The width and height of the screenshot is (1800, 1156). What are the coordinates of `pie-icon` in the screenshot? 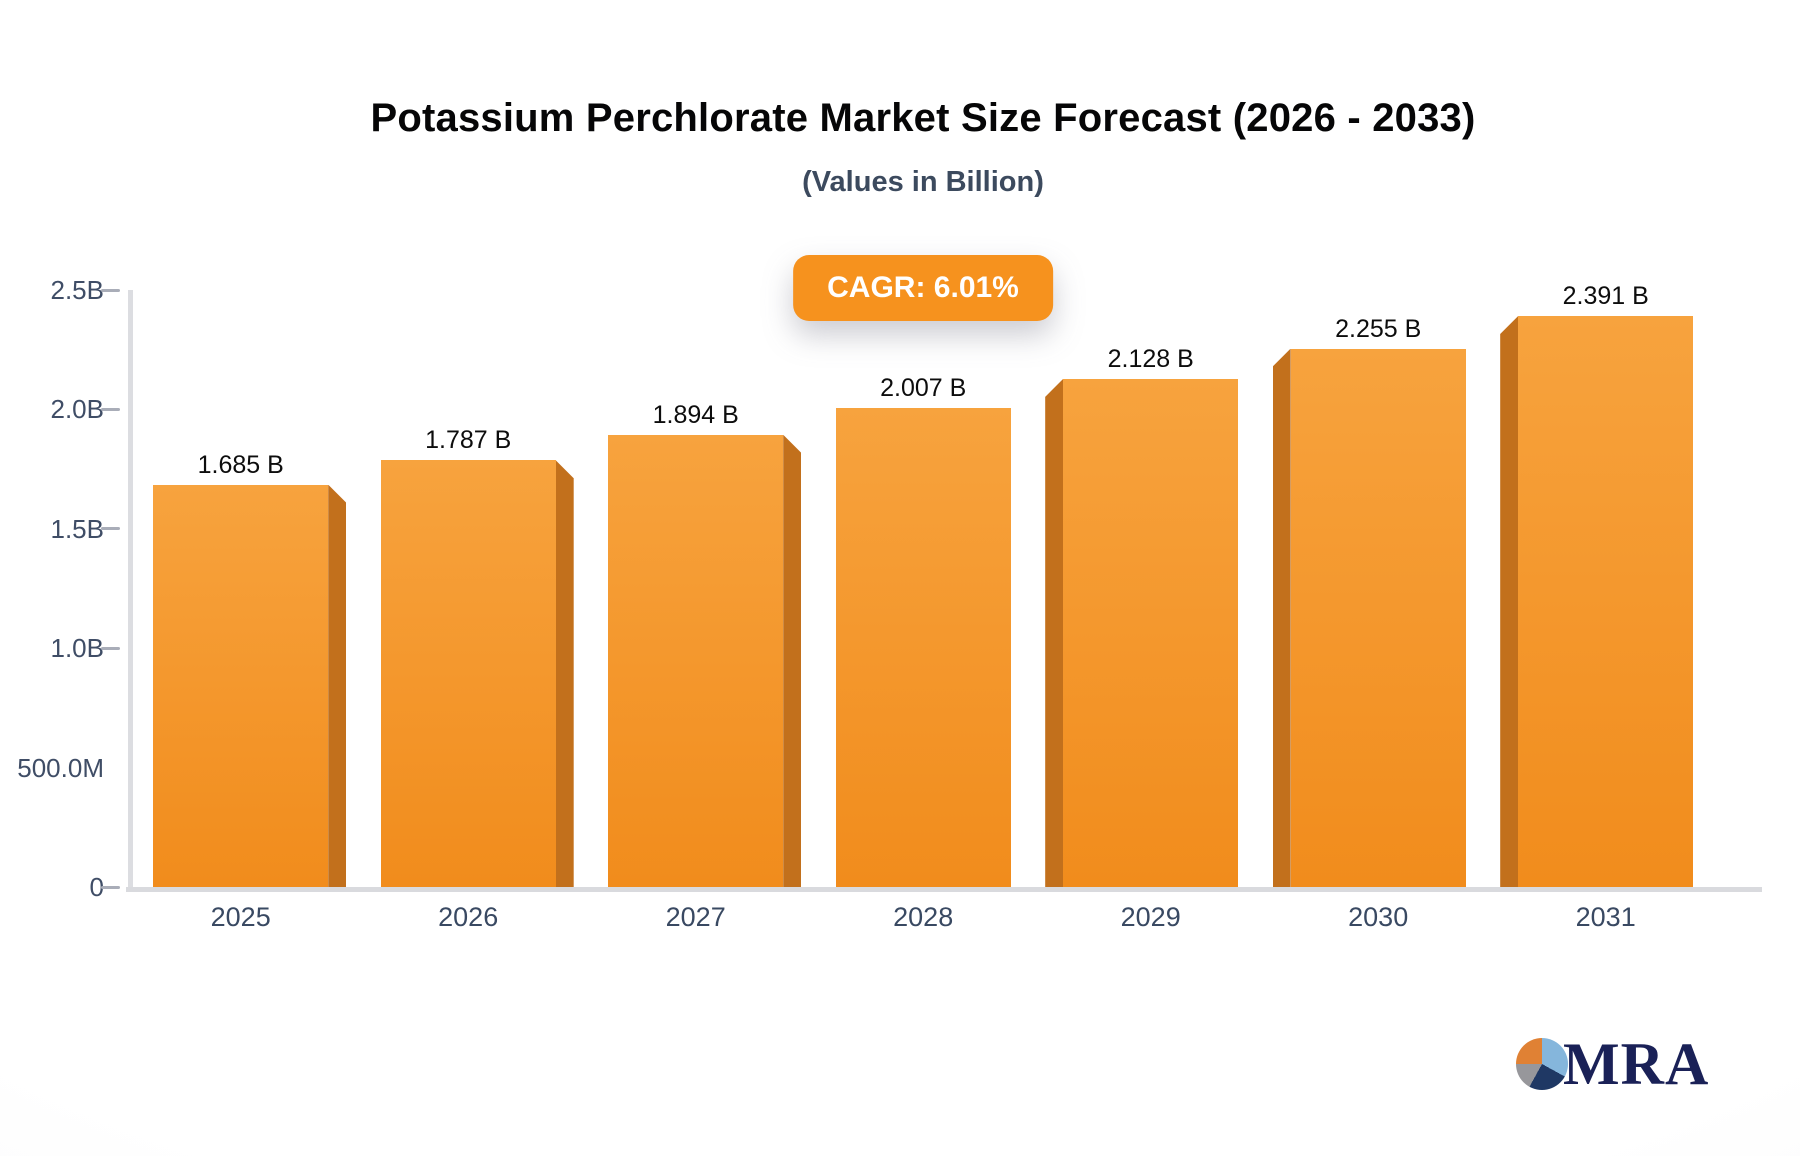 It's located at (1542, 1064).